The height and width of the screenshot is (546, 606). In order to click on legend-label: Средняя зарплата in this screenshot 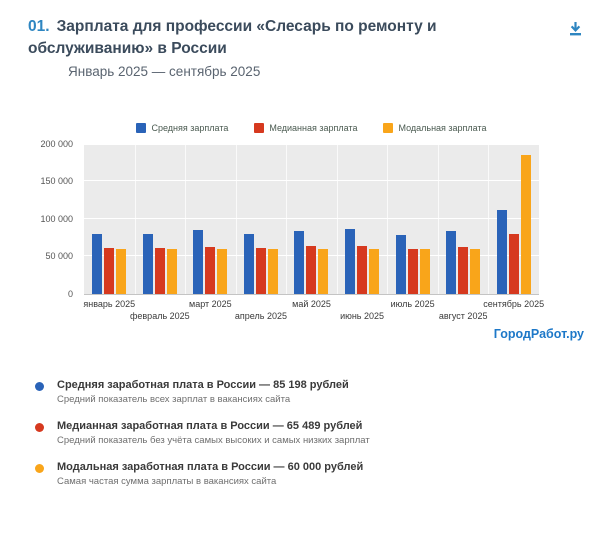, I will do `click(190, 127)`.